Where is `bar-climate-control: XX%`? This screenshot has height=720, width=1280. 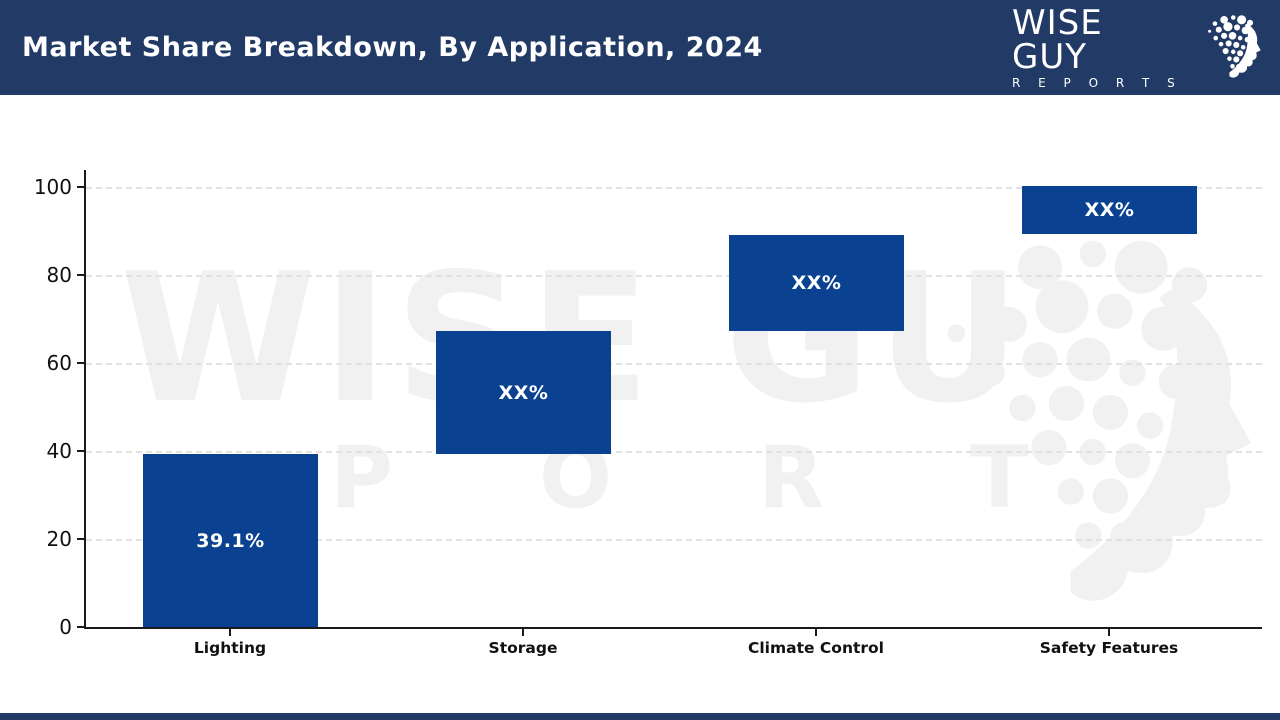 bar-climate-control: XX% is located at coordinates (816, 283).